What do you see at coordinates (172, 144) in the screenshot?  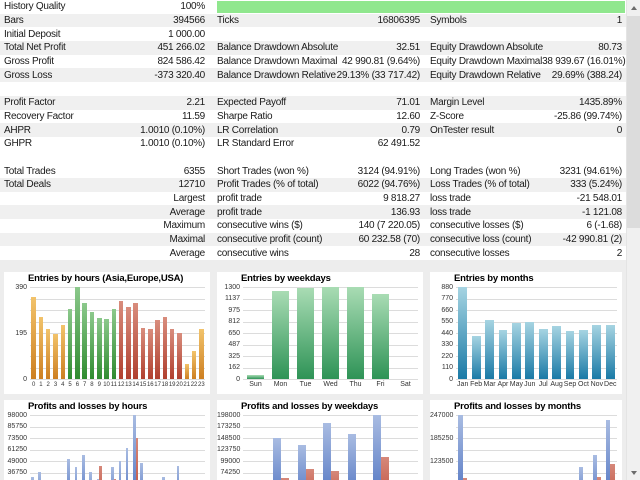 I see `stat-value: 1.0010 (0.10%)` at bounding box center [172, 144].